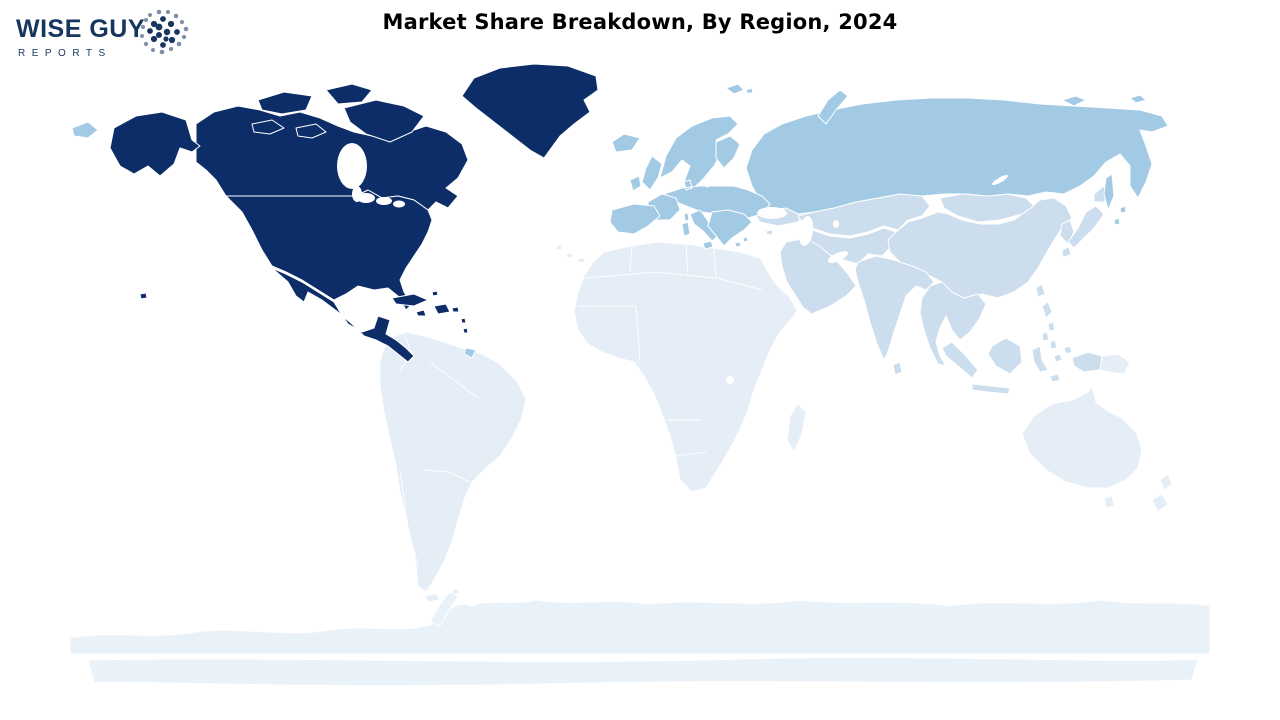  What do you see at coordinates (143, 296) in the screenshot?
I see `hawaii` at bounding box center [143, 296].